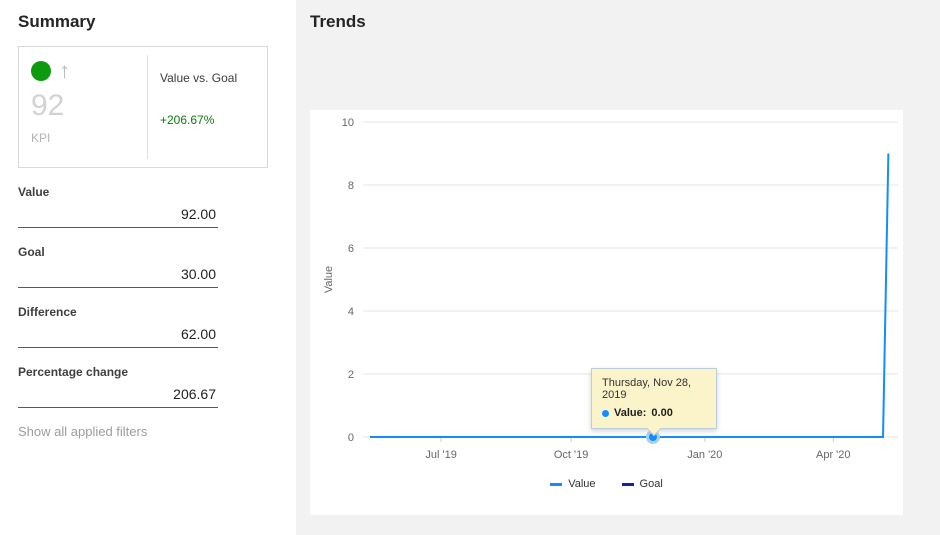 Image resolution: width=940 pixels, height=535 pixels. Describe the element at coordinates (348, 123) in the screenshot. I see `y-tick-label: 10` at that location.